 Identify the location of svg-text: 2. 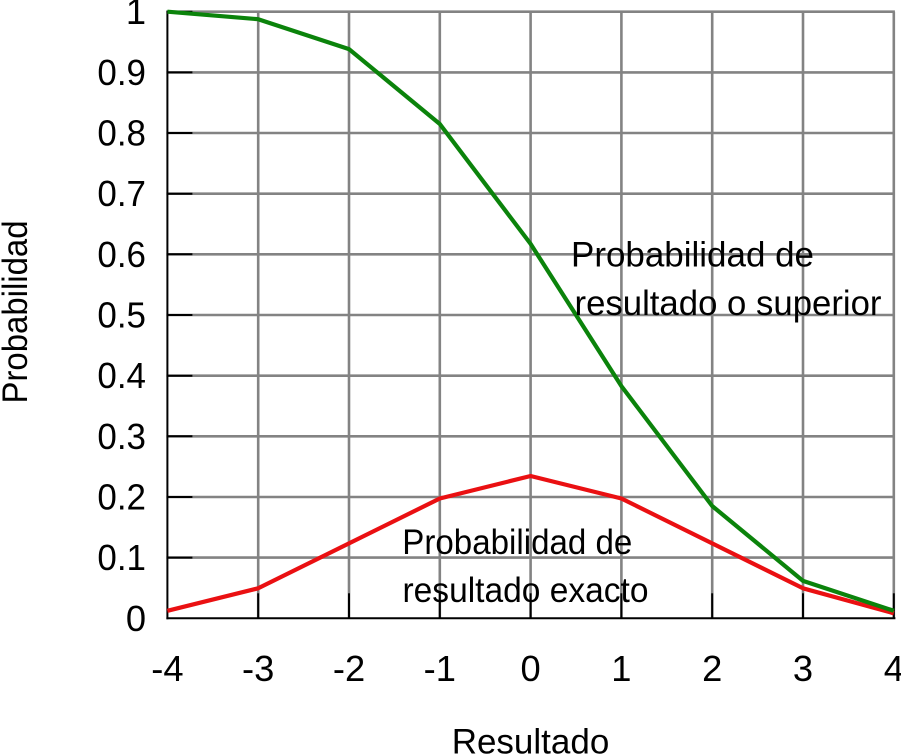
(712, 668).